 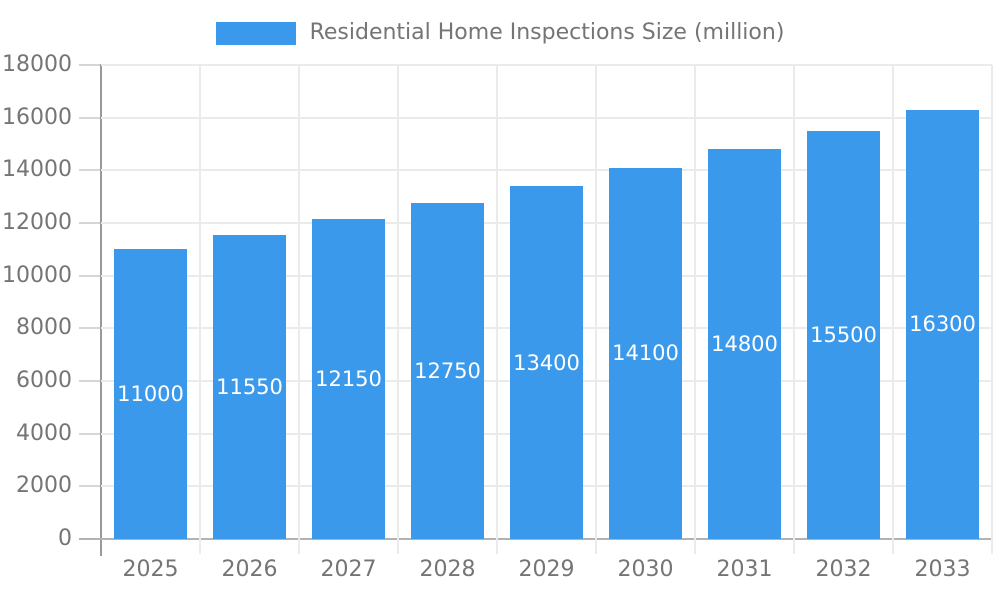 I want to click on y-tick-label: 12000, so click(x=37, y=222).